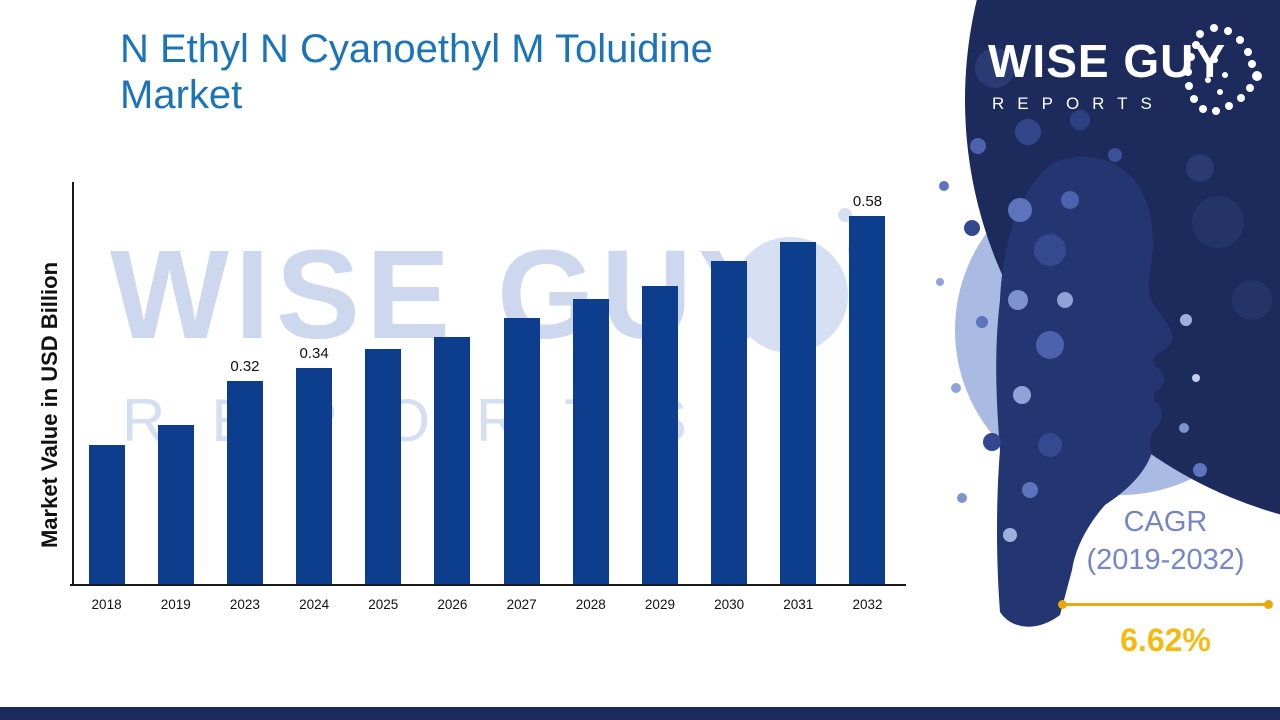 This screenshot has width=1280, height=720. I want to click on x-tick-label-2026: 2026, so click(452, 604).